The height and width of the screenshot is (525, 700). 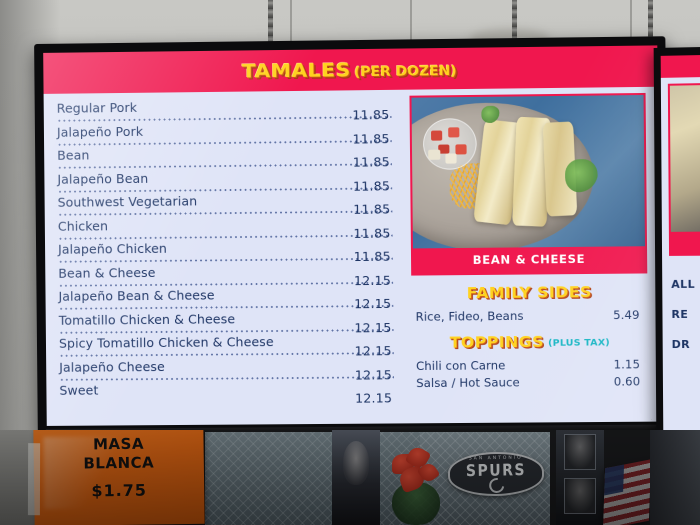 I want to click on item-name: Jalapeño Cheese, so click(x=112, y=366).